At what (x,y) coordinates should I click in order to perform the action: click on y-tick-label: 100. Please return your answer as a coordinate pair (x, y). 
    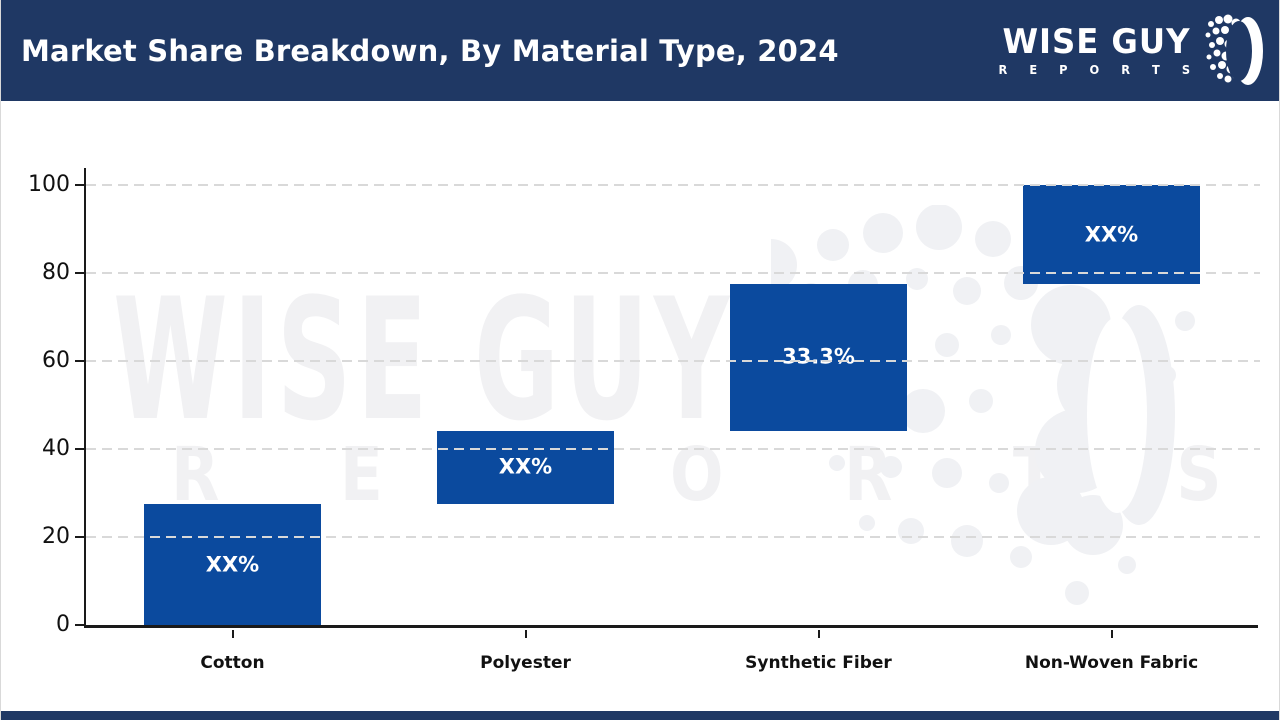
    Looking at the image, I should click on (49, 184).